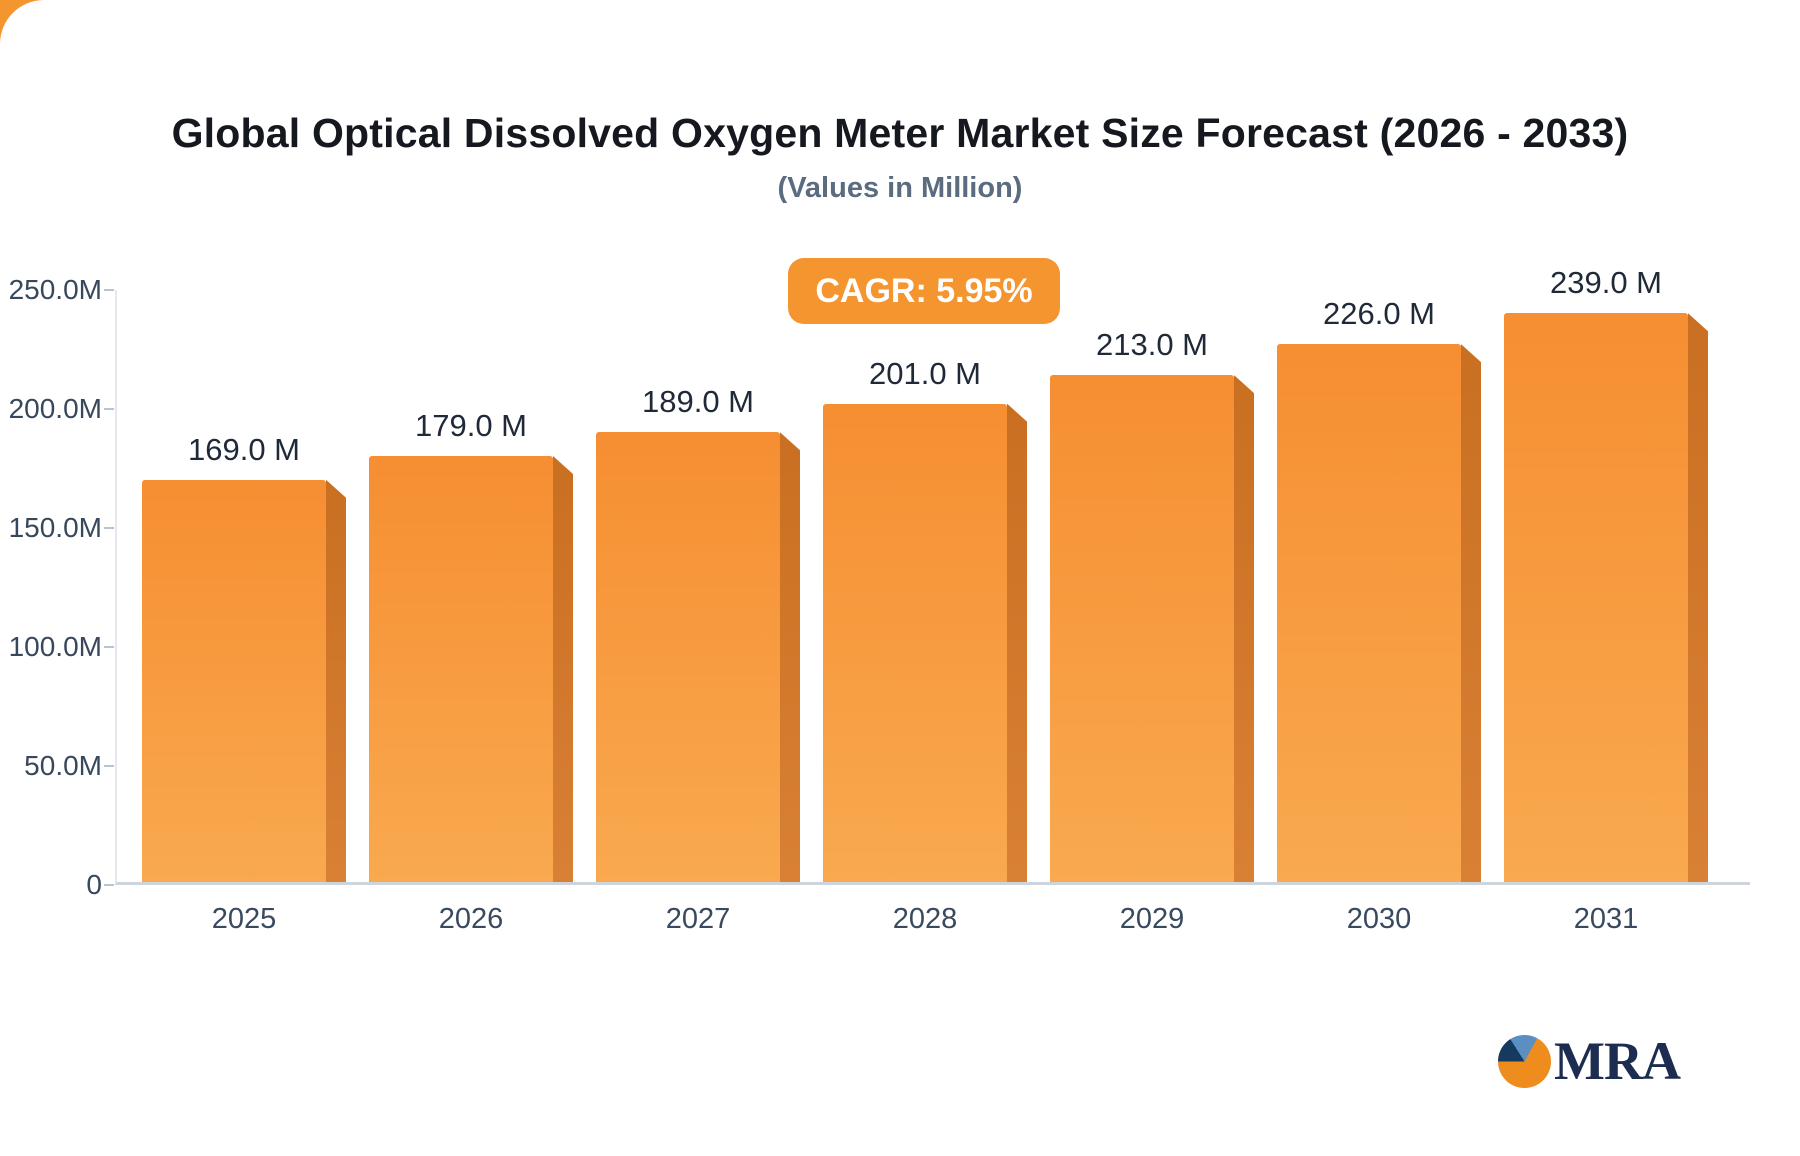  Describe the element at coordinates (698, 919) in the screenshot. I see `x-axis-label: 2027` at that location.